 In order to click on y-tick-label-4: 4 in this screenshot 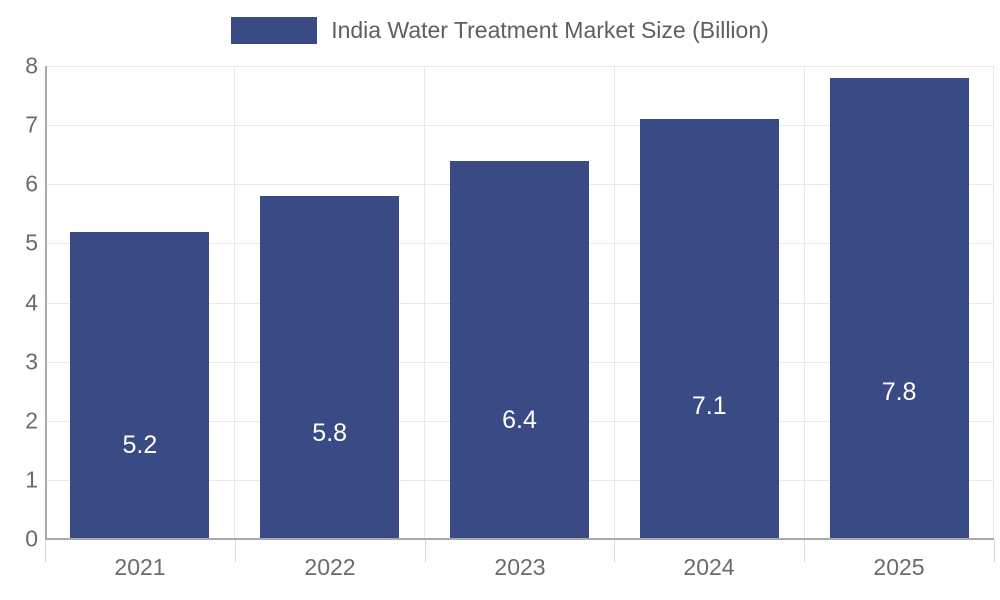, I will do `click(31, 302)`.